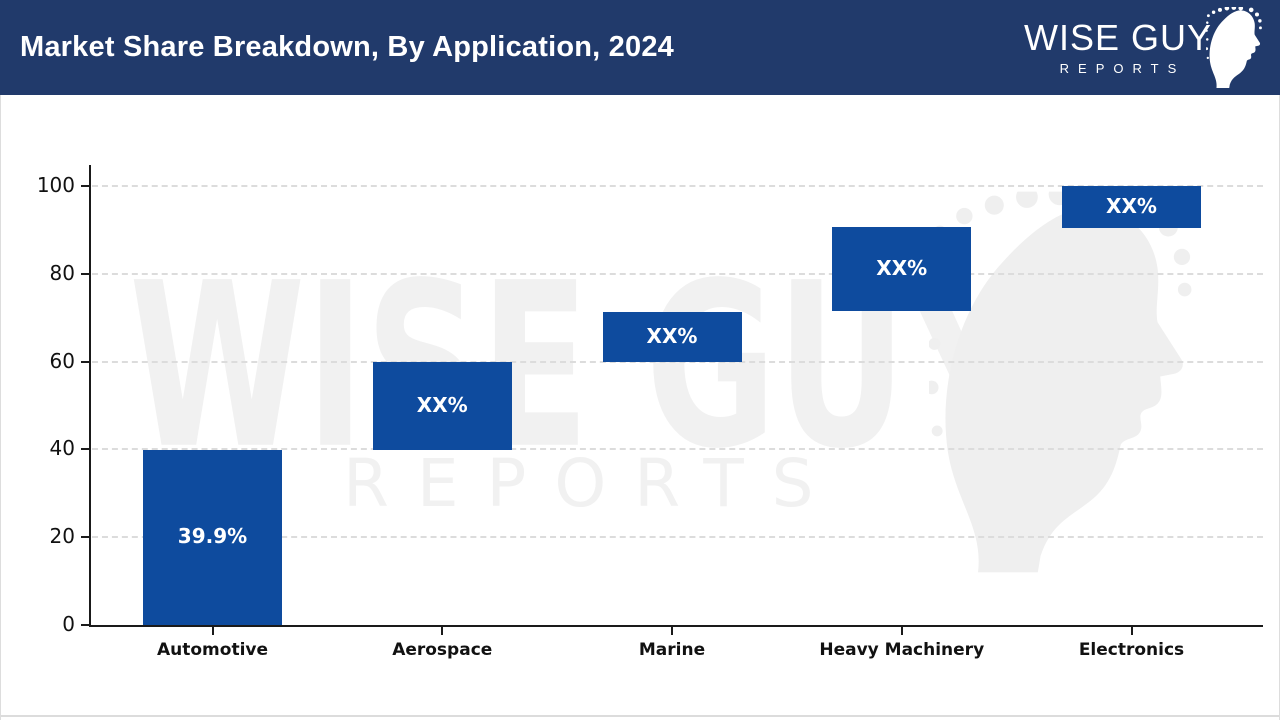 The width and height of the screenshot is (1280, 720). I want to click on logo-wordmark: WISE GUY, so click(1117, 37).